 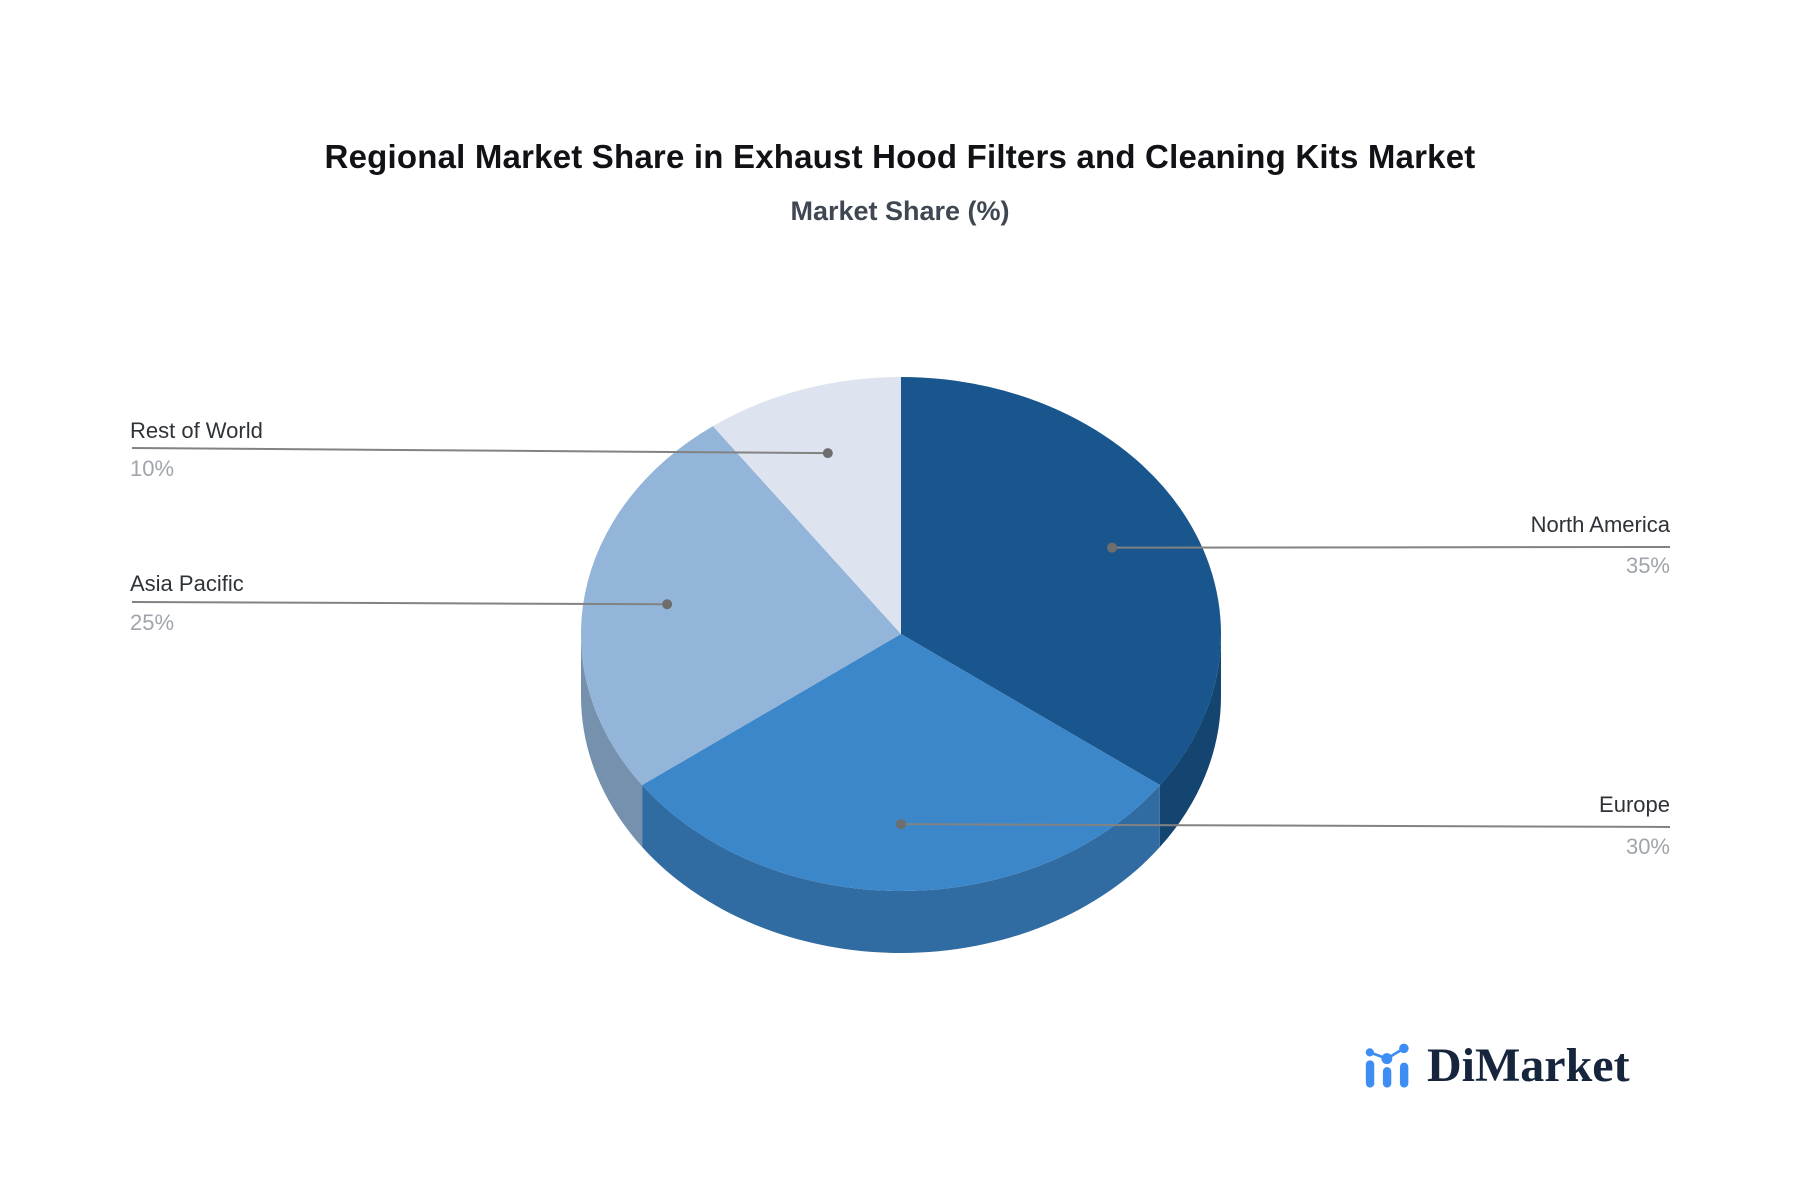 What do you see at coordinates (901, 824) in the screenshot?
I see `anchor-dot-europe` at bounding box center [901, 824].